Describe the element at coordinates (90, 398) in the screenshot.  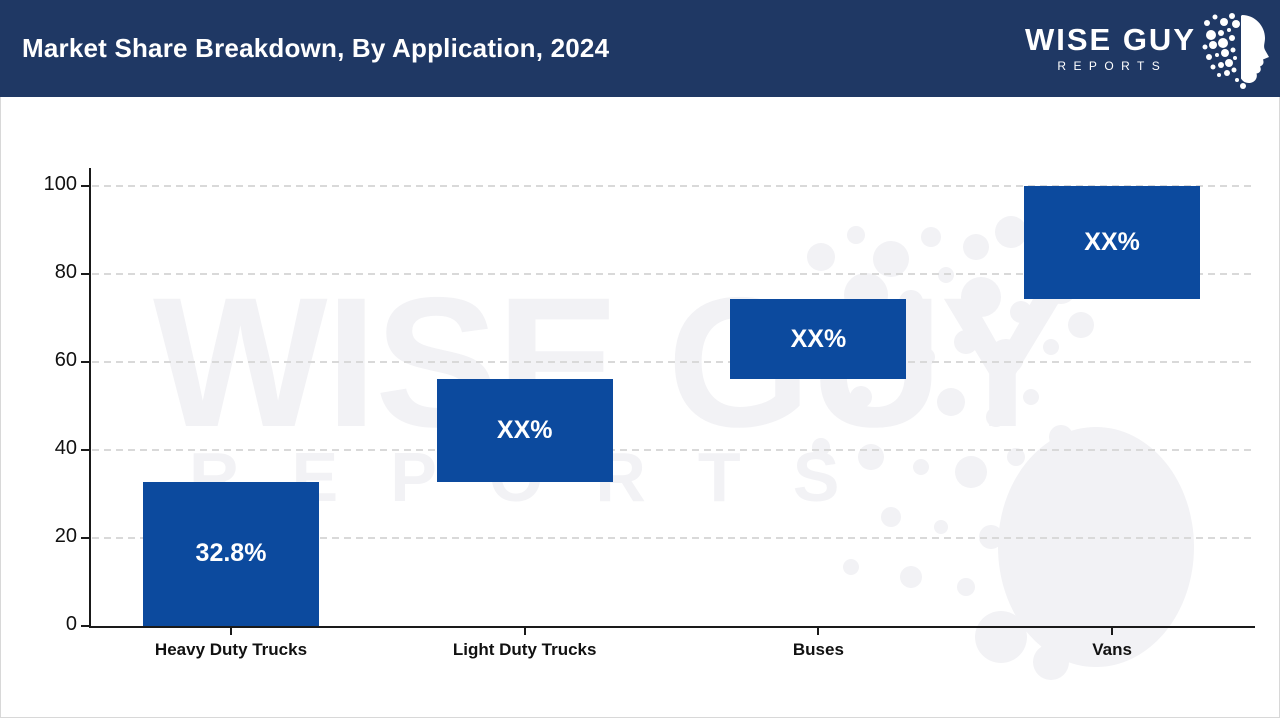
I see `y-axis-line` at that location.